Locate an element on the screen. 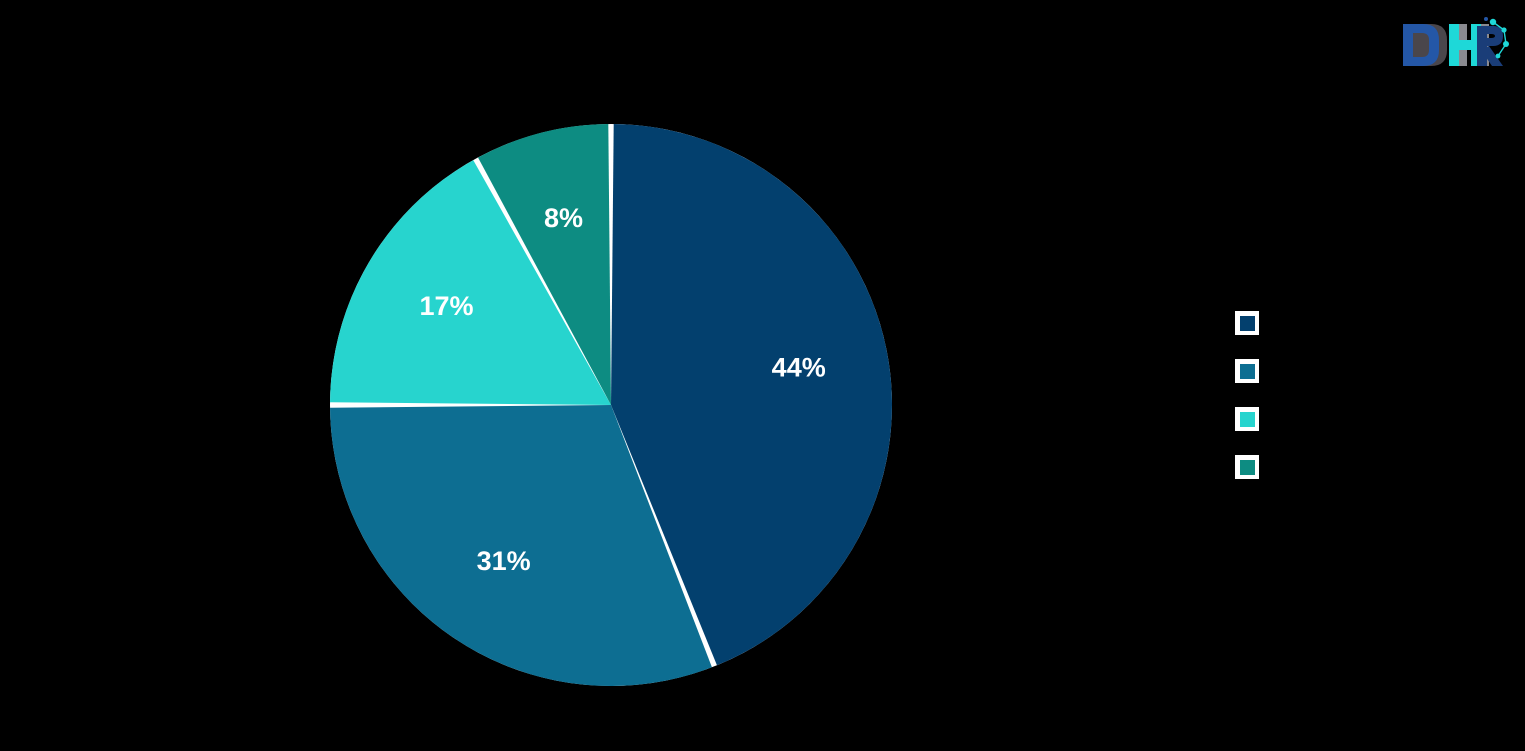 The height and width of the screenshot is (751, 1525). logo-h is located at coordinates (1465, 45).